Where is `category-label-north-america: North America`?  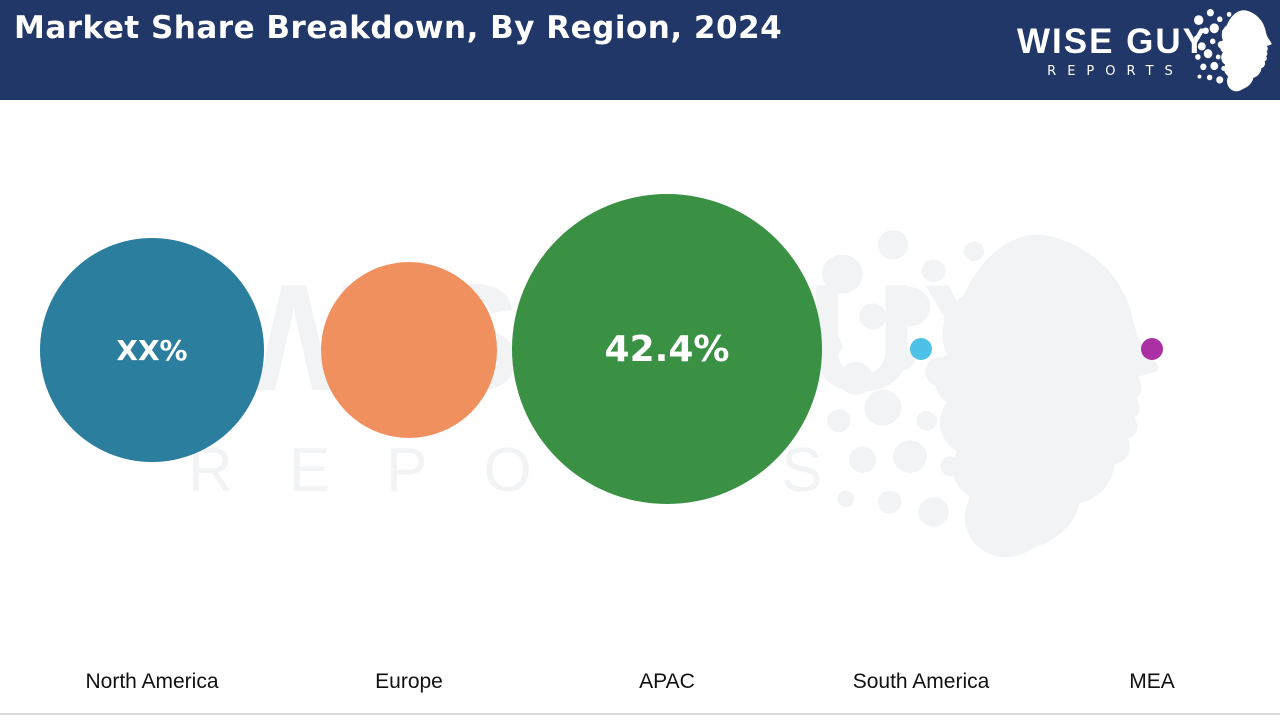 category-label-north-america: North America is located at coordinates (152, 681).